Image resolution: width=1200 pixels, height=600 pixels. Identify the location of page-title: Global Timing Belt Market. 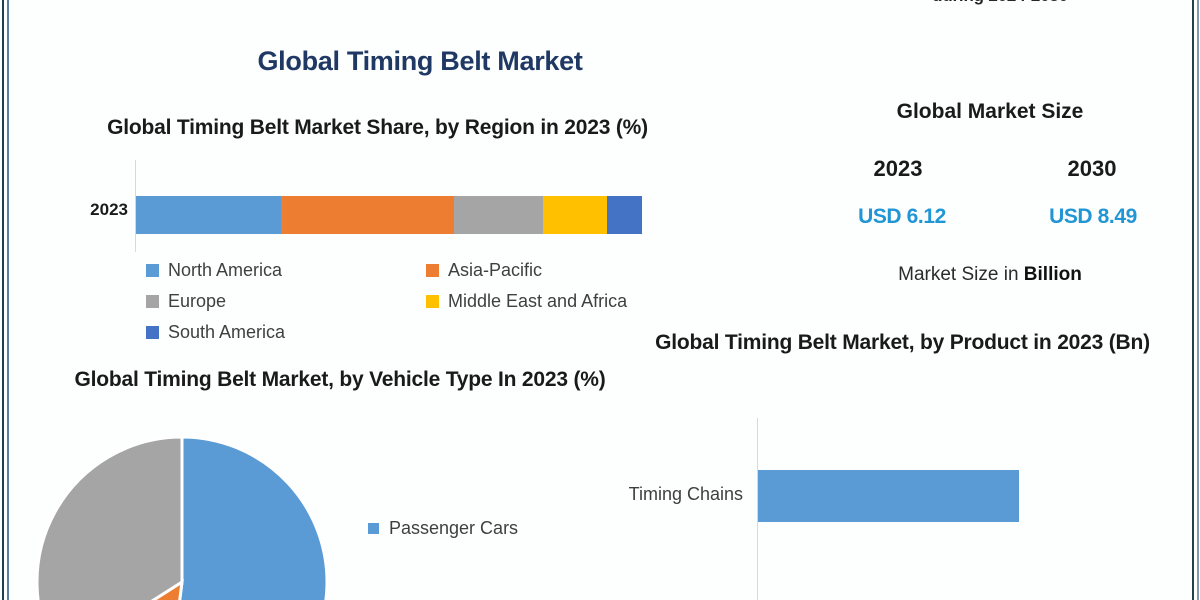
(420, 61).